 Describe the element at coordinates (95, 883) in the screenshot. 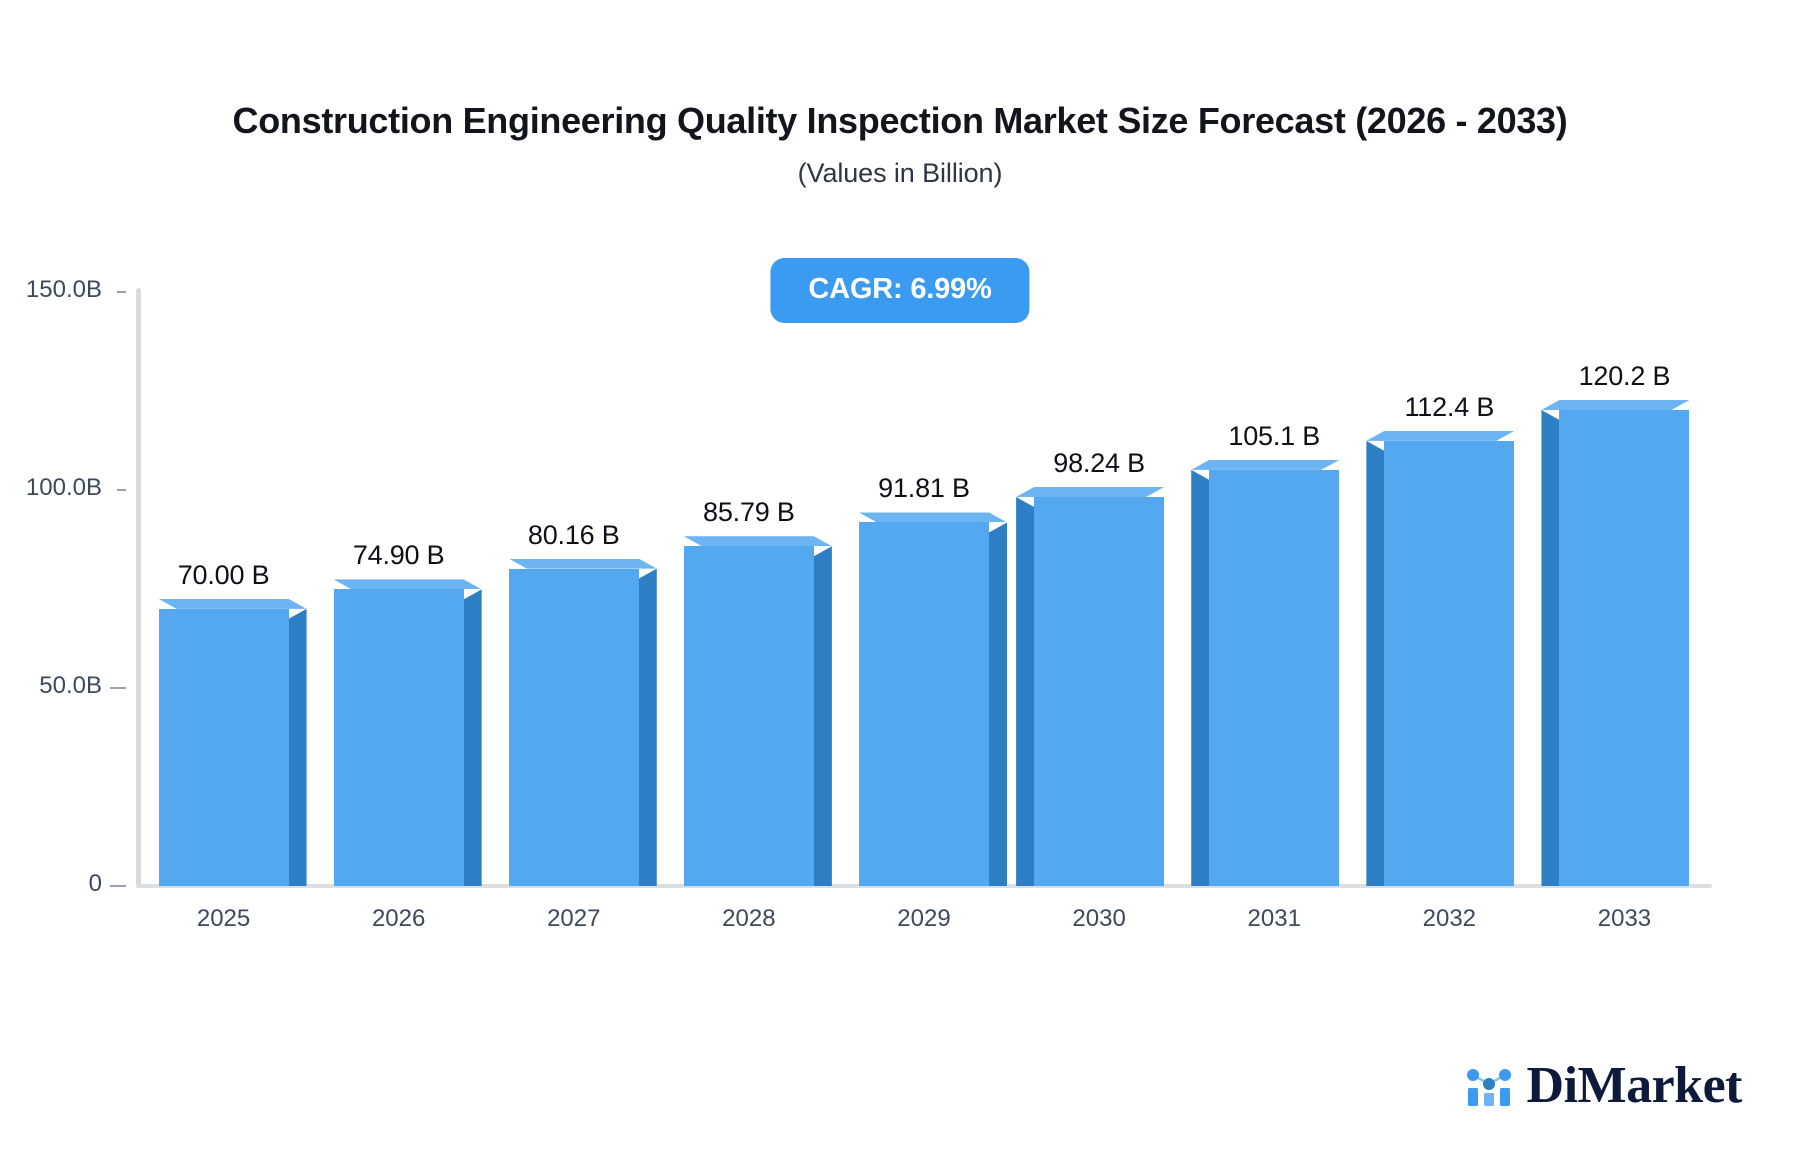

I see `y-axis-tick-label: 0` at that location.